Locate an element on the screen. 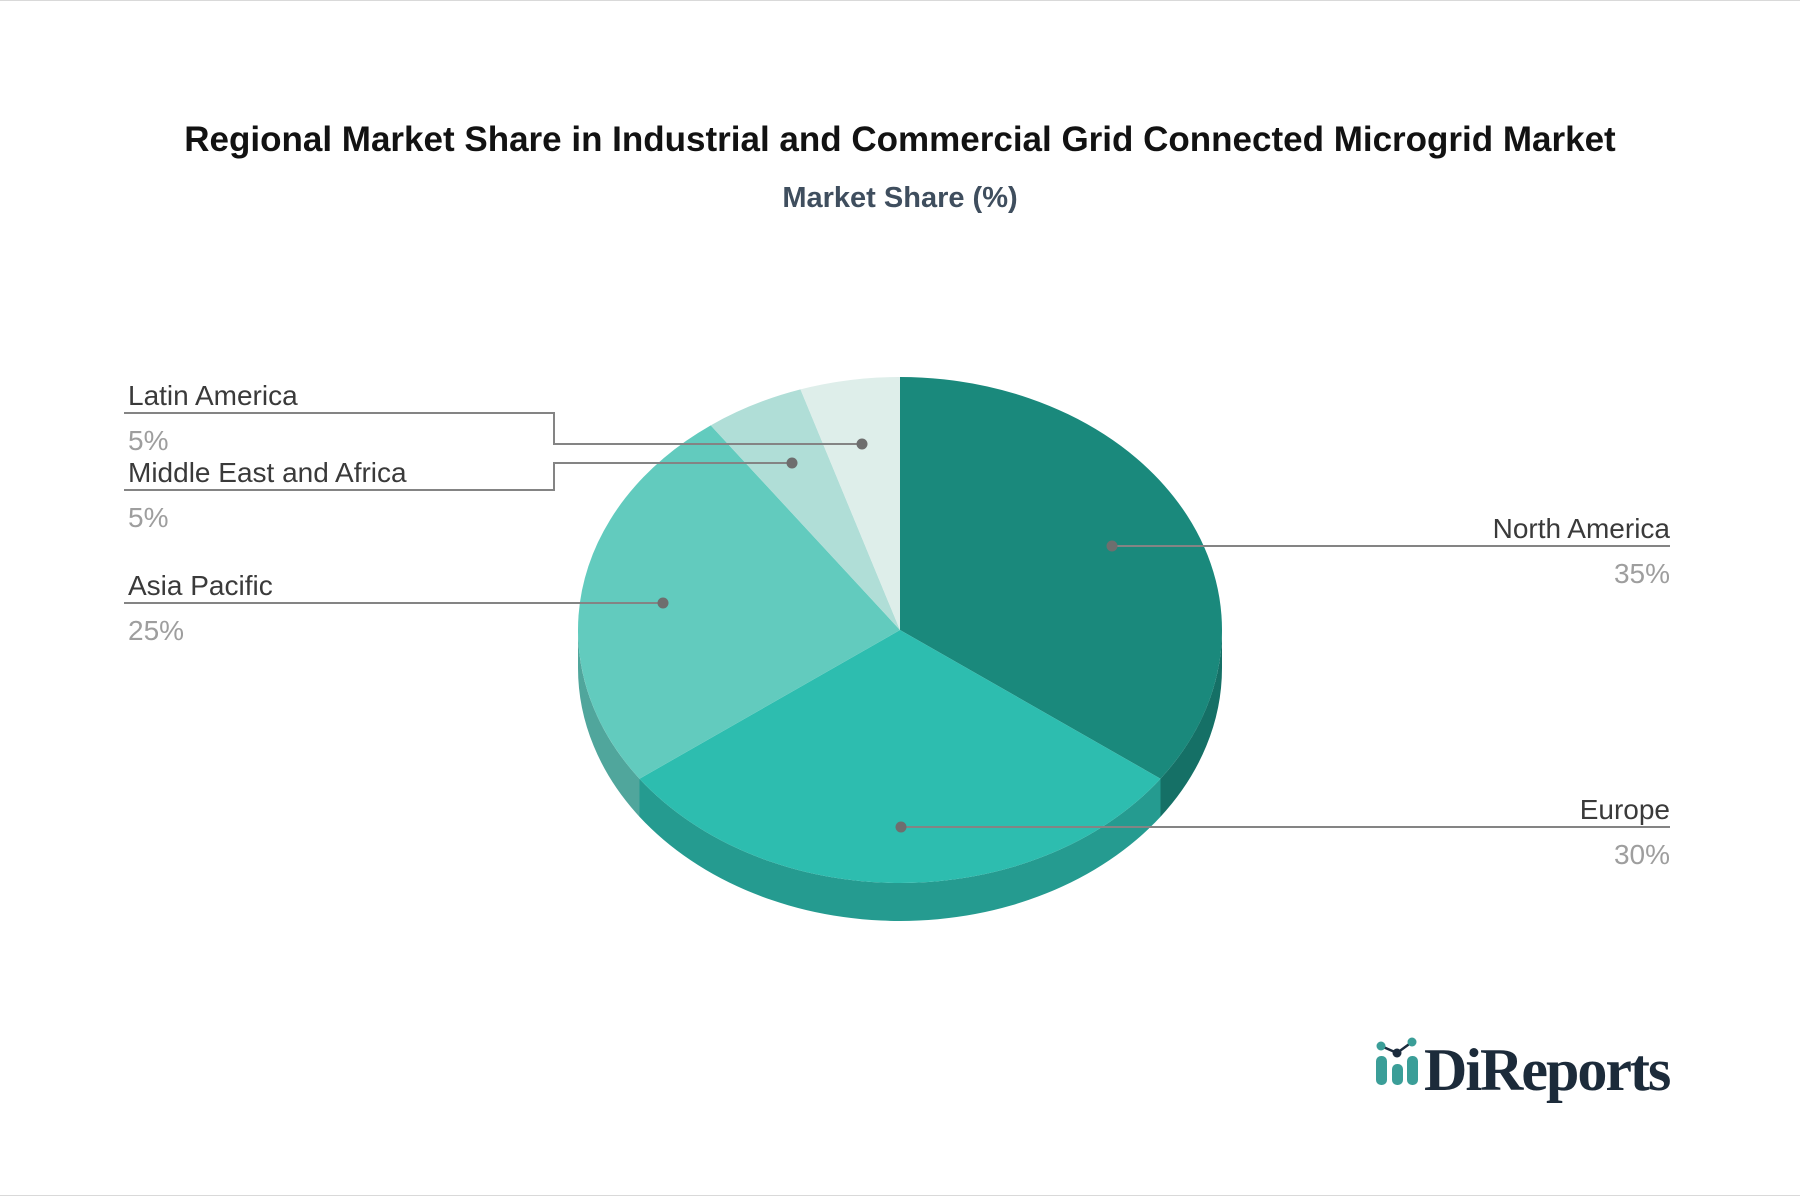 The image size is (1800, 1196). leader-dot-middle-east-and-africa is located at coordinates (792, 463).